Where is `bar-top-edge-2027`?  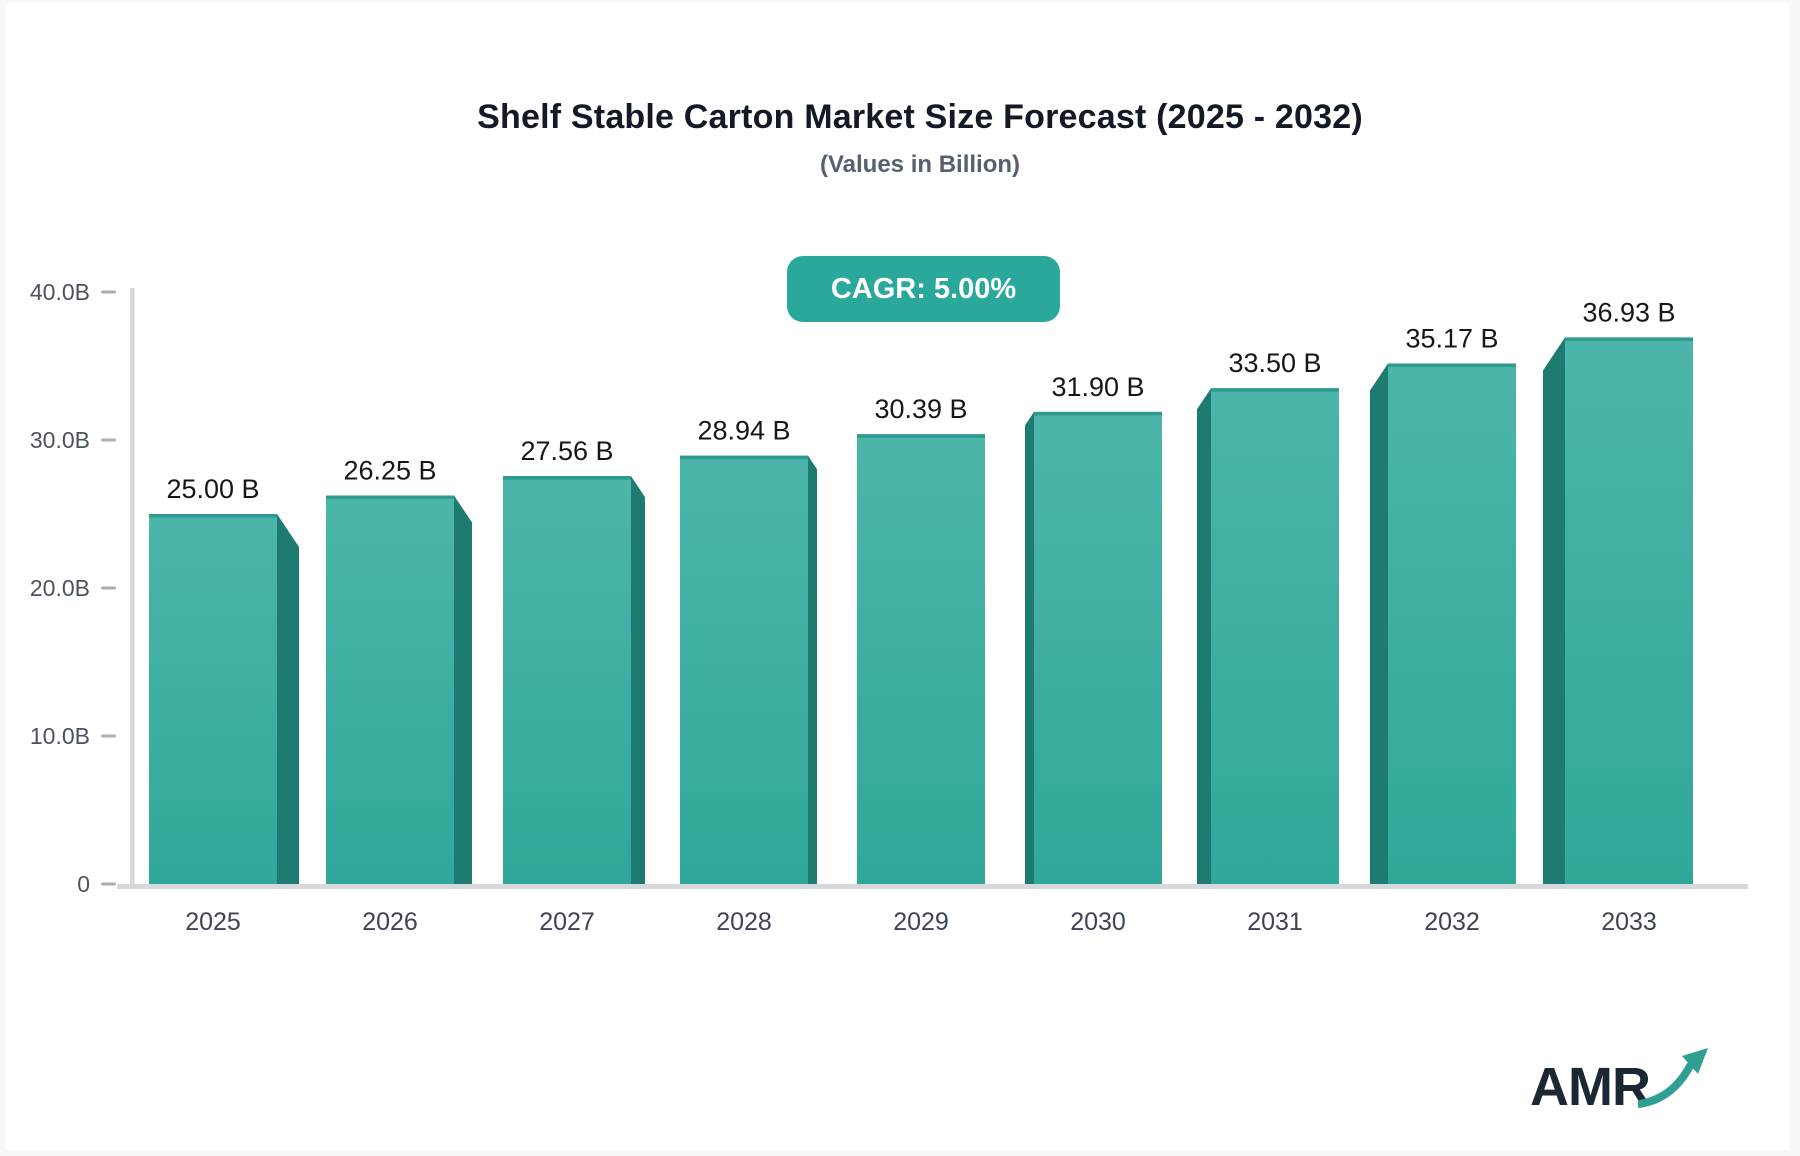
bar-top-edge-2027 is located at coordinates (567, 478).